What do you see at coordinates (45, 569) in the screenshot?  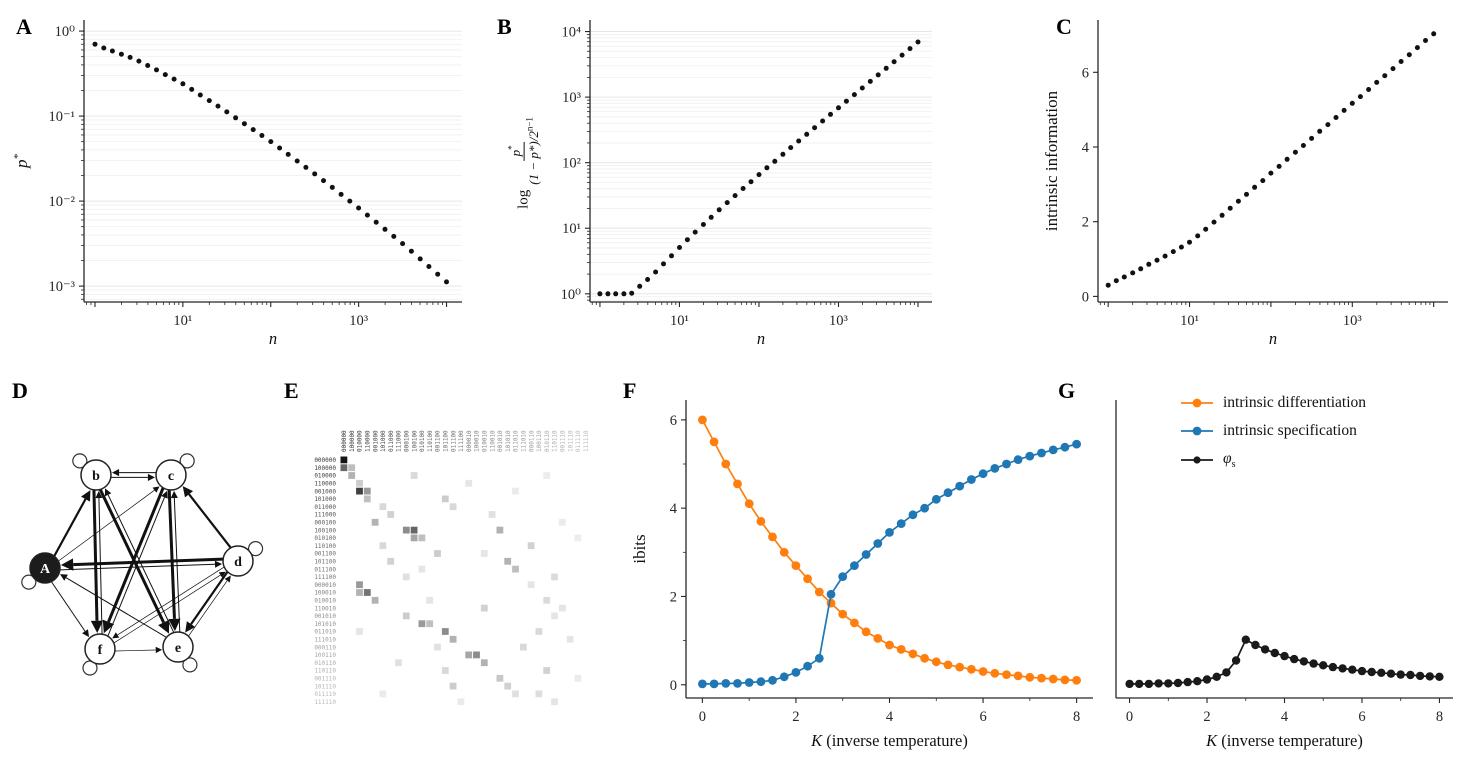 I see `svg-text: A` at bounding box center [45, 569].